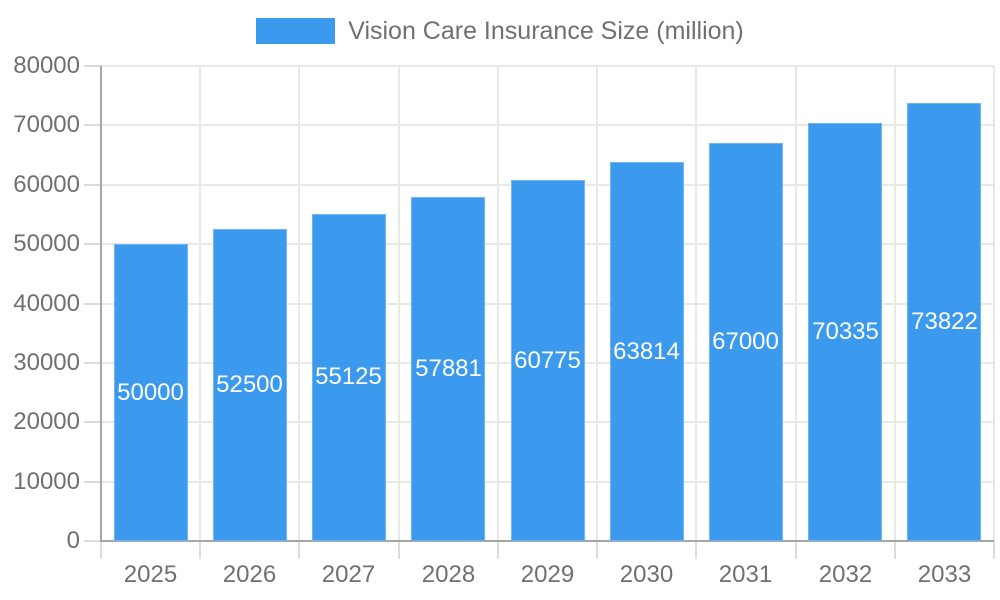 The height and width of the screenshot is (600, 1000). I want to click on bar-value-label: 73822, so click(944, 321).